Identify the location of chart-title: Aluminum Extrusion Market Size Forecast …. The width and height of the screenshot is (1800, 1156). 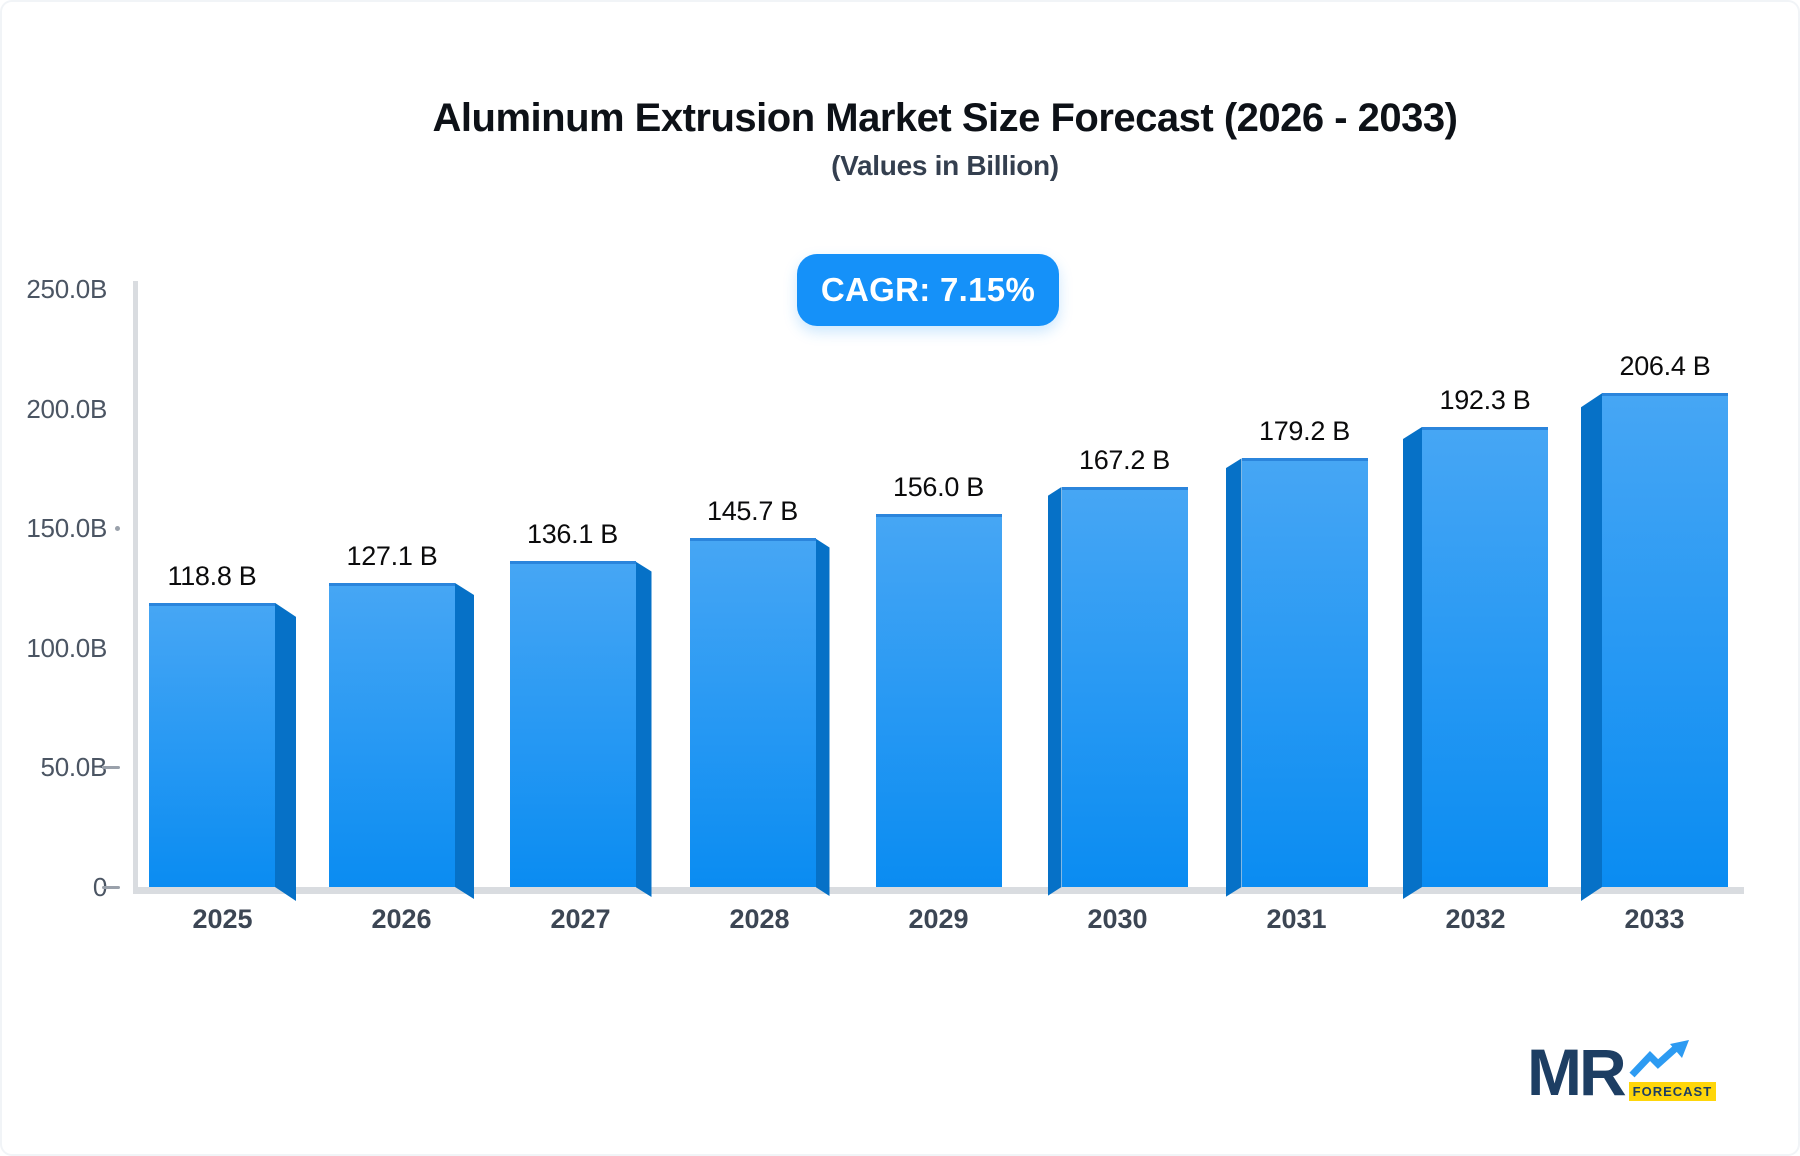
(945, 118).